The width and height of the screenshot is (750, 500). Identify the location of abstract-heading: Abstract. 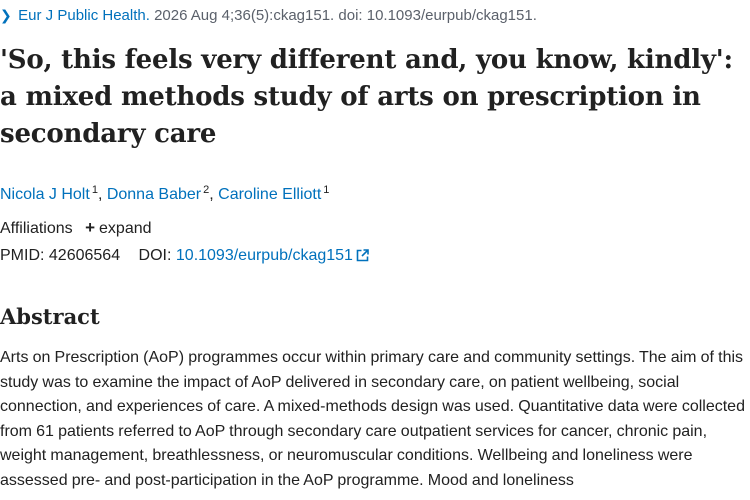
(50, 316).